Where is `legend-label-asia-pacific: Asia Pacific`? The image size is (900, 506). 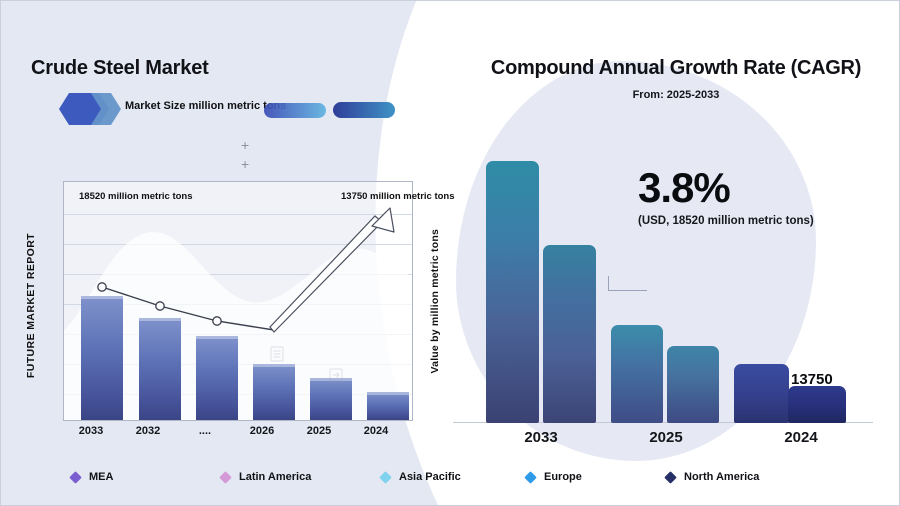 legend-label-asia-pacific: Asia Pacific is located at coordinates (430, 477).